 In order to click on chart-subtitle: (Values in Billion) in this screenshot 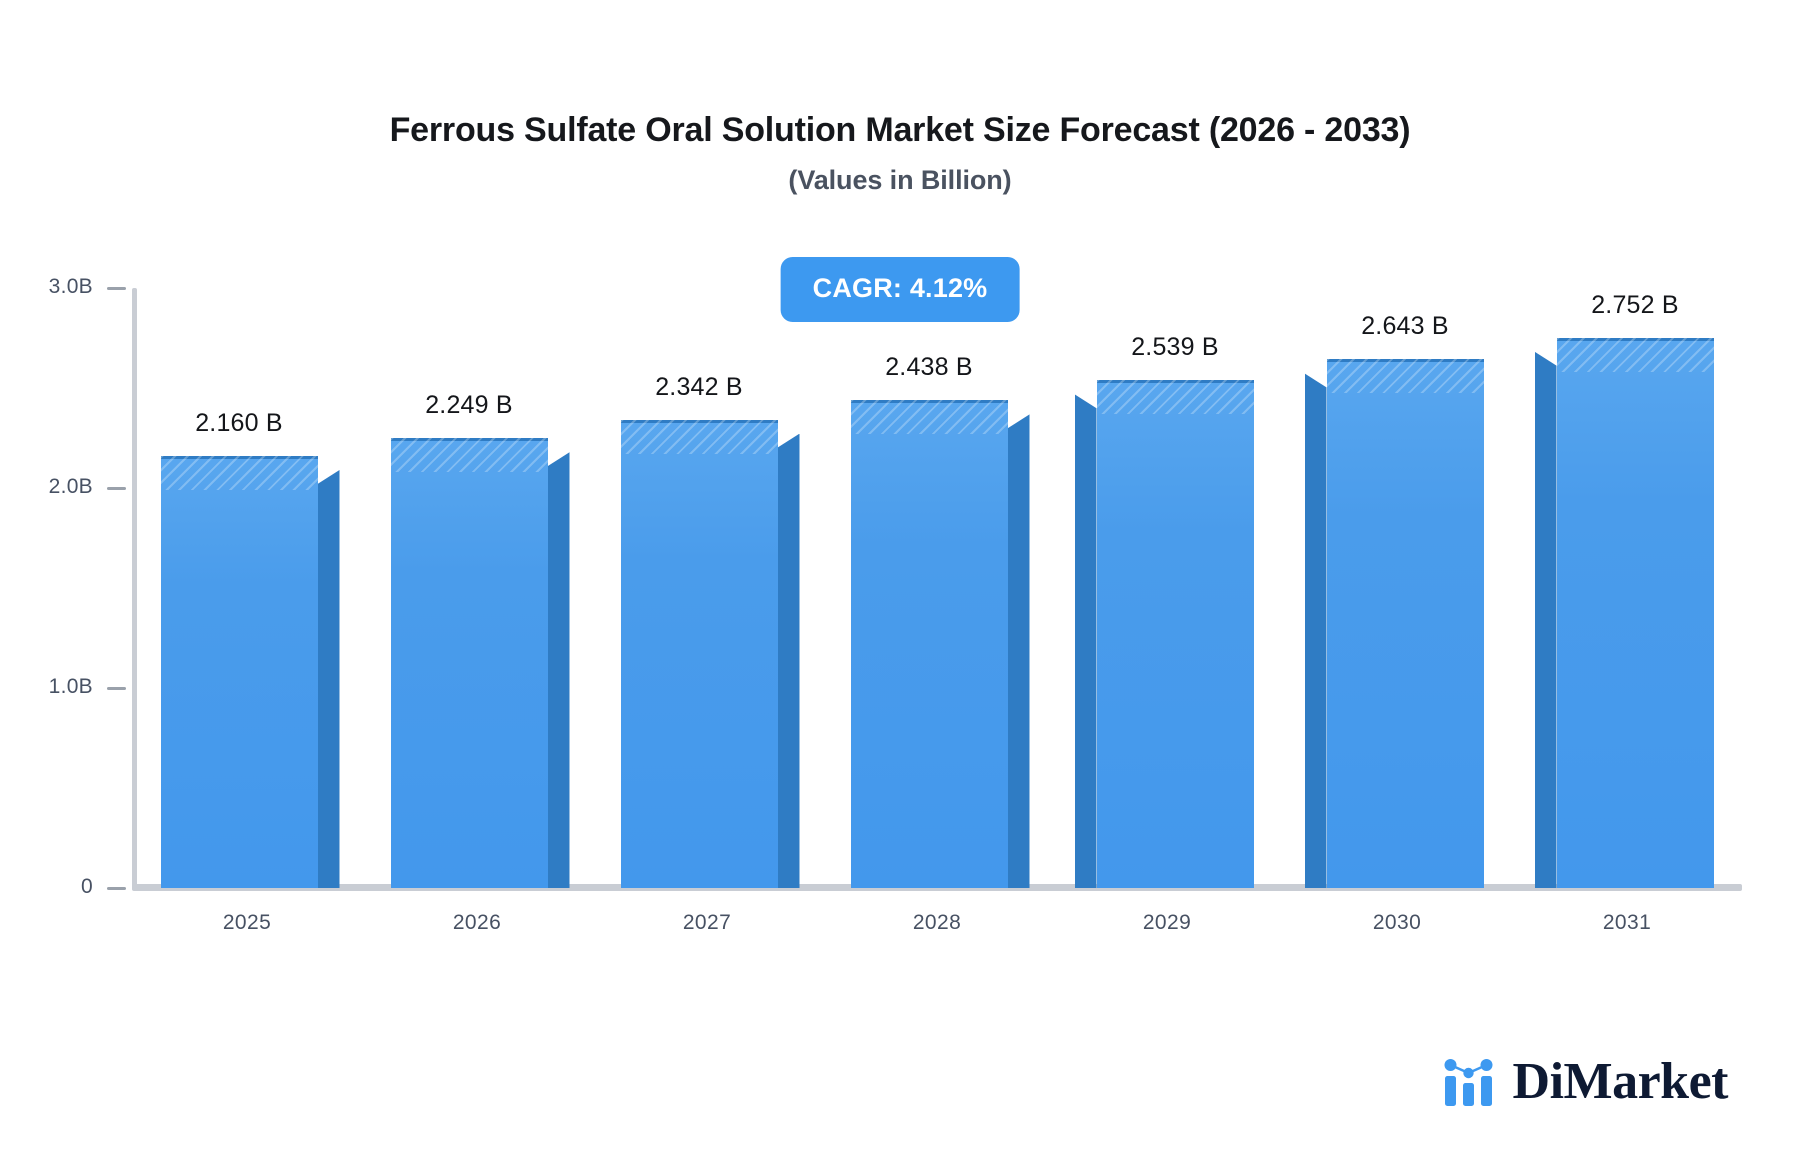, I will do `click(900, 179)`.